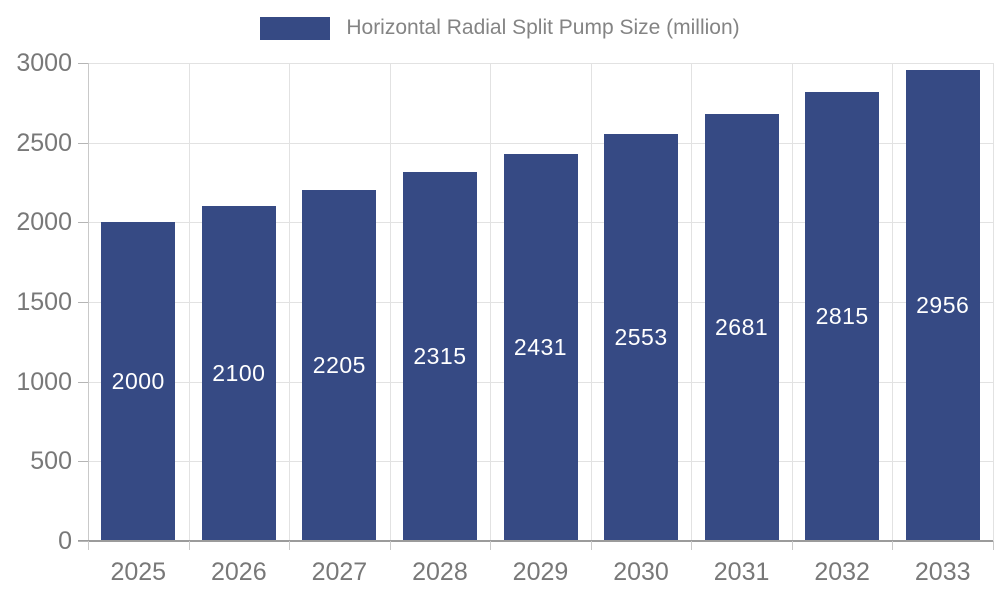 The width and height of the screenshot is (1000, 600). Describe the element at coordinates (842, 572) in the screenshot. I see `x-axis-label-2032: 2032` at that location.